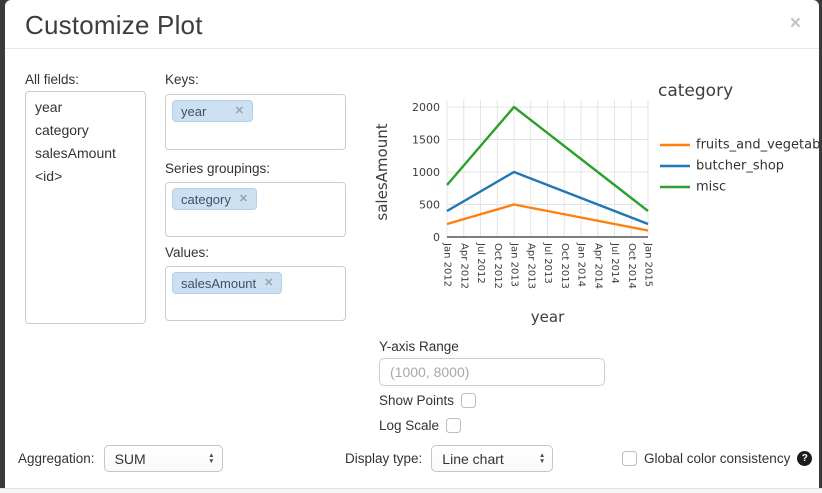 The height and width of the screenshot is (493, 822). What do you see at coordinates (52, 79) in the screenshot?
I see `all-fields-label: All fields:` at bounding box center [52, 79].